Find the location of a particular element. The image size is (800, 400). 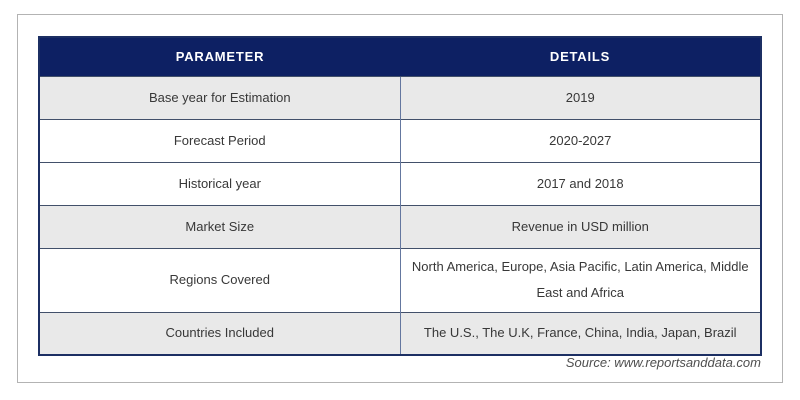

parameter-cell: Base year for Estimation is located at coordinates (220, 97).